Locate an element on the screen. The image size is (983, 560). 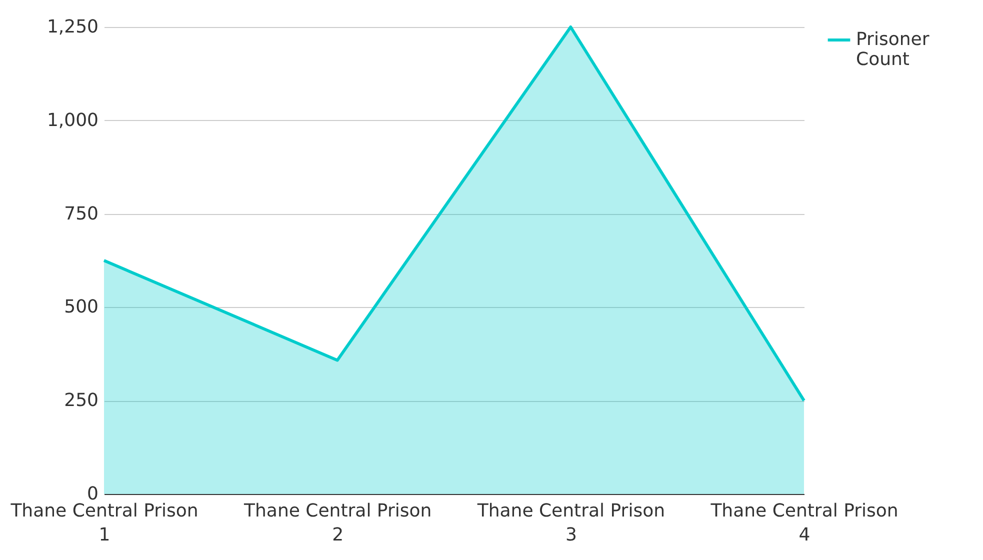
y-tick-label: 250 is located at coordinates (81, 401).